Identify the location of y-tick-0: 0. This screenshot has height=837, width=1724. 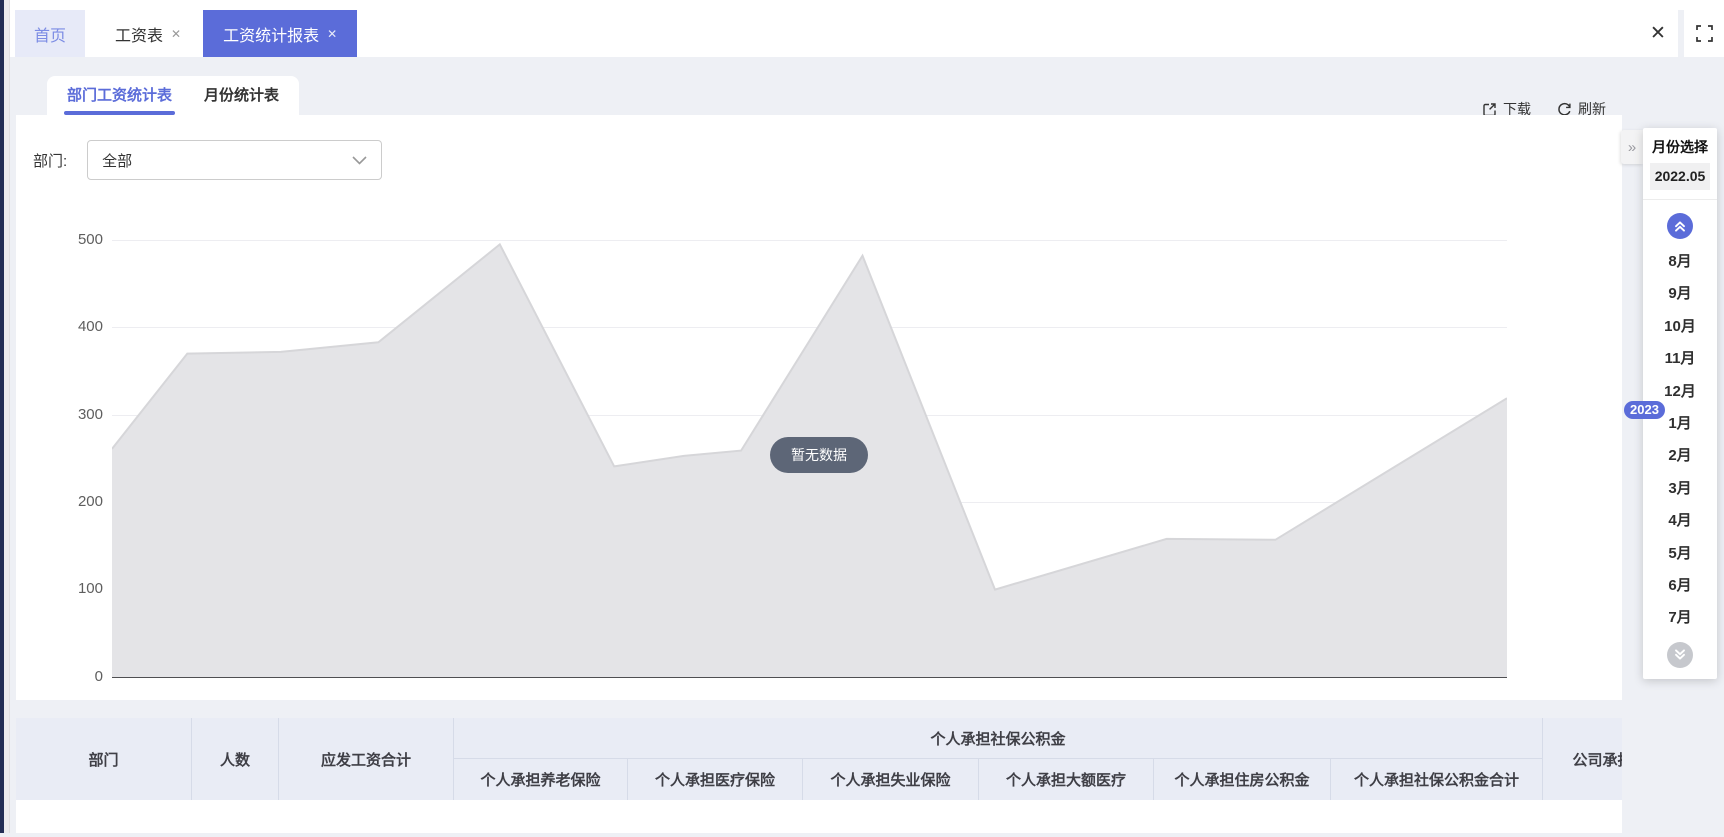
(98, 676).